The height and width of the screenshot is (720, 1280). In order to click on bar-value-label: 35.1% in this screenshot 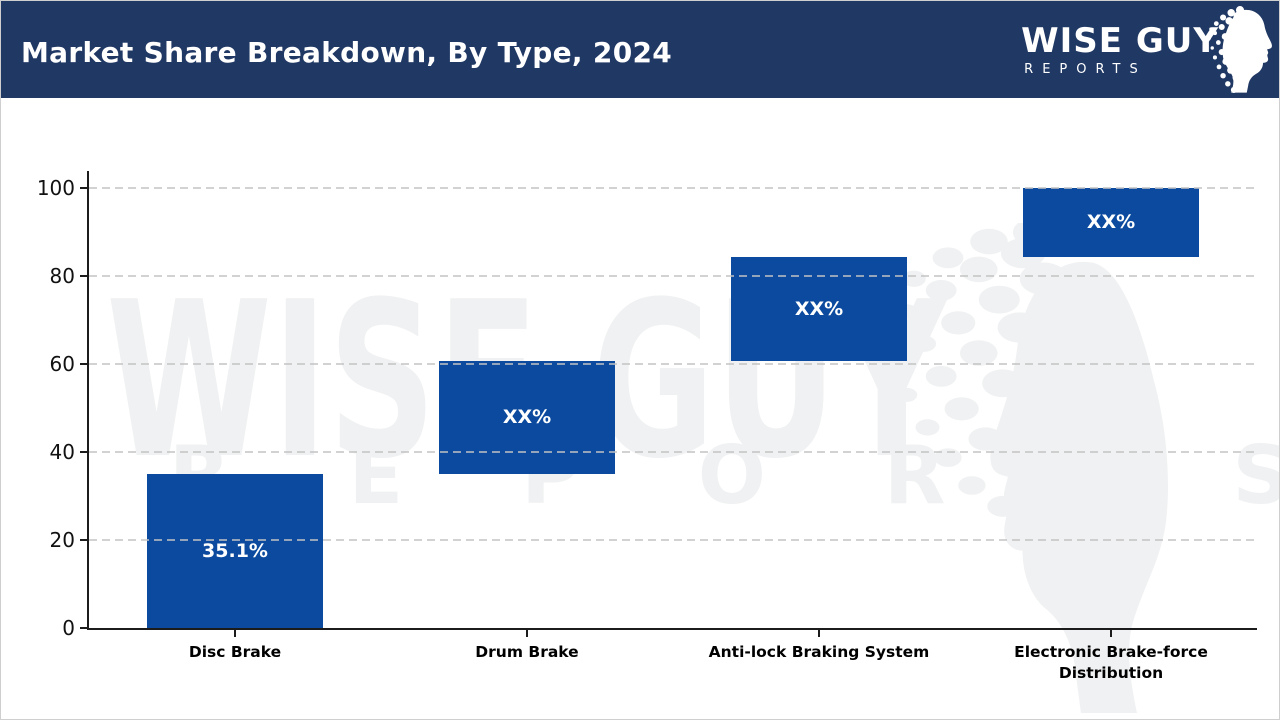, I will do `click(235, 550)`.